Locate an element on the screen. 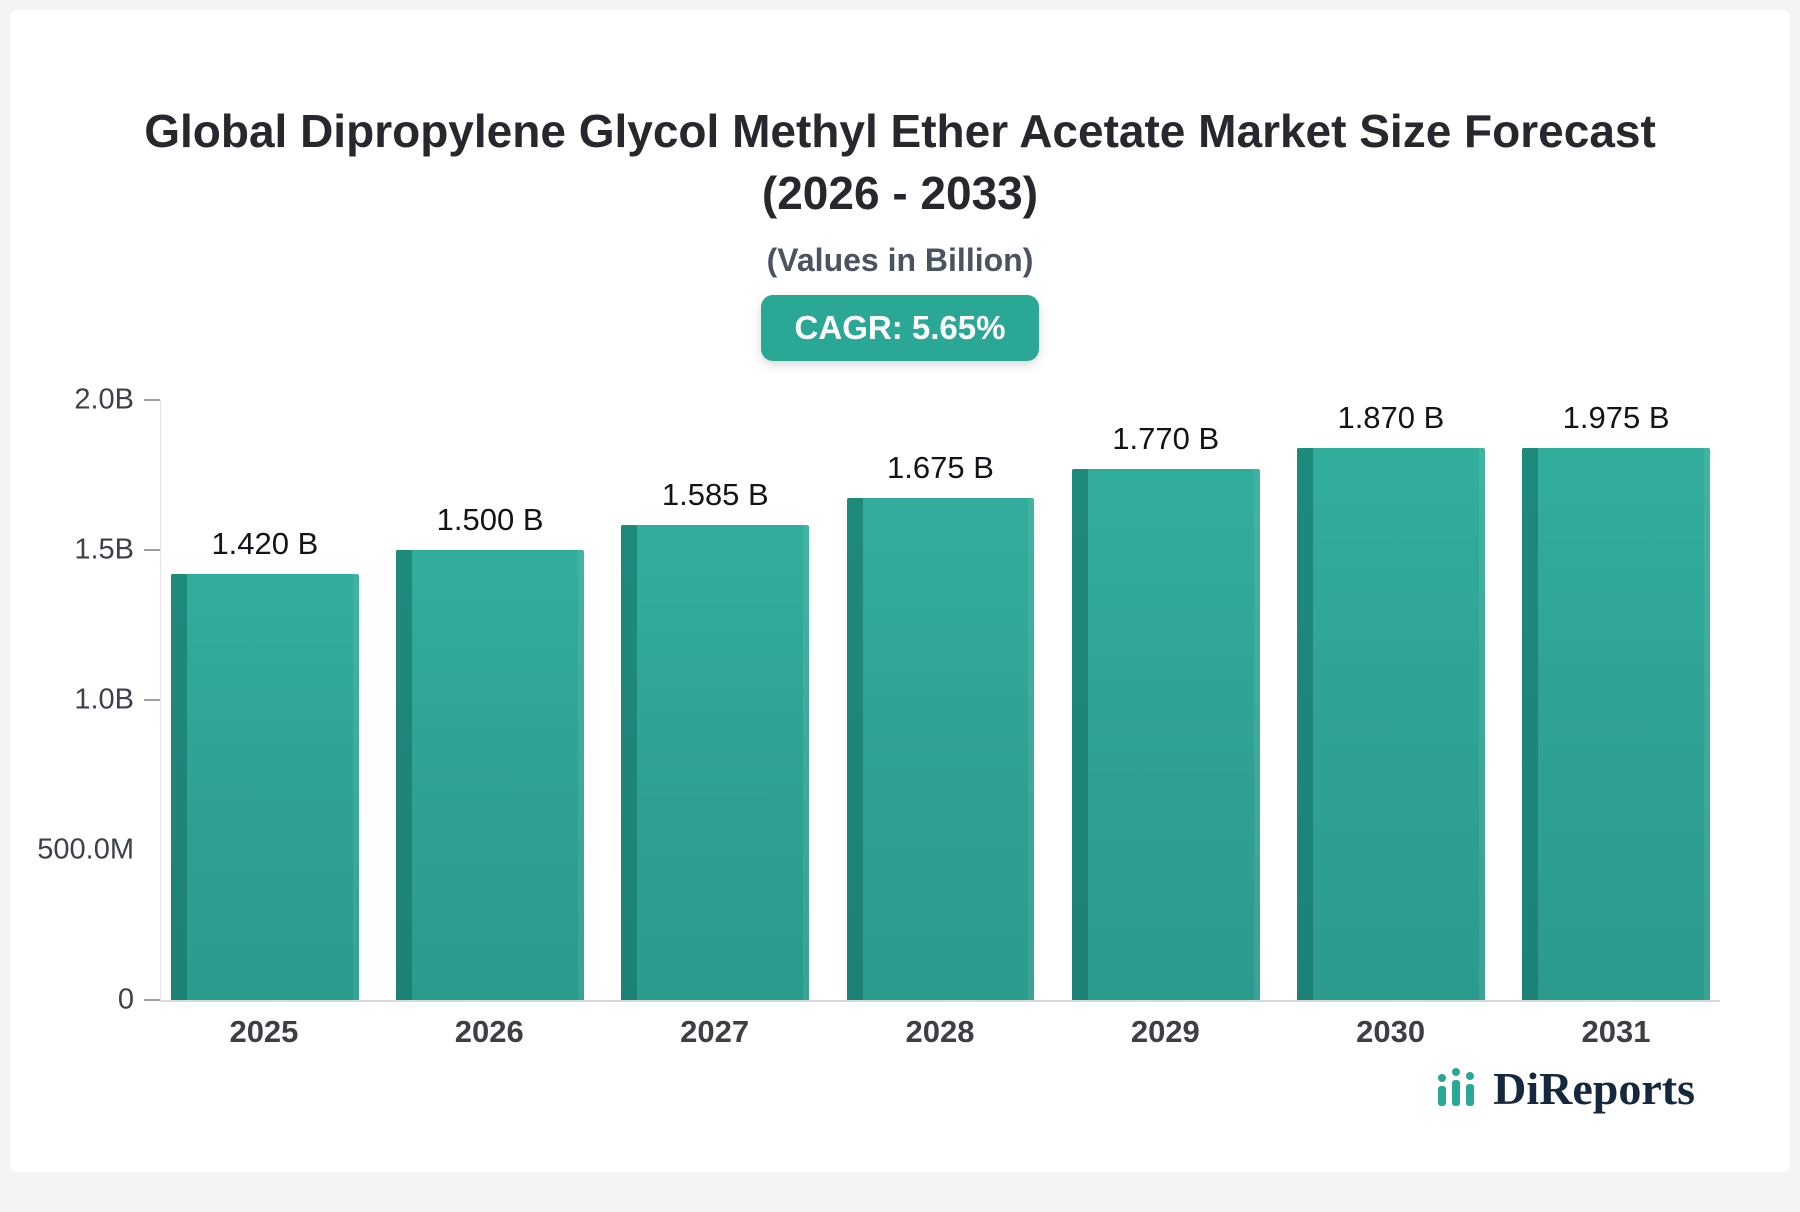 This screenshot has width=1800, height=1212. y-tick-label: 1.5B is located at coordinates (104, 549).